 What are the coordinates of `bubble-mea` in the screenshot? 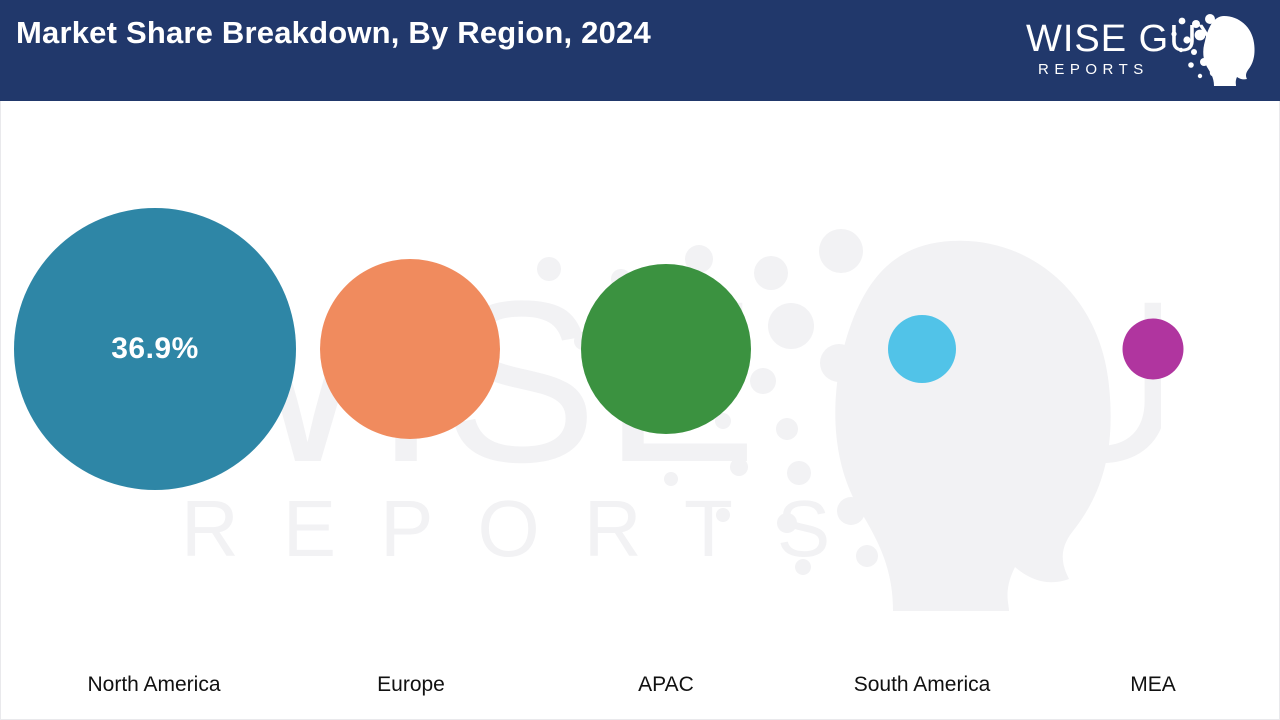 It's located at (1153, 349).